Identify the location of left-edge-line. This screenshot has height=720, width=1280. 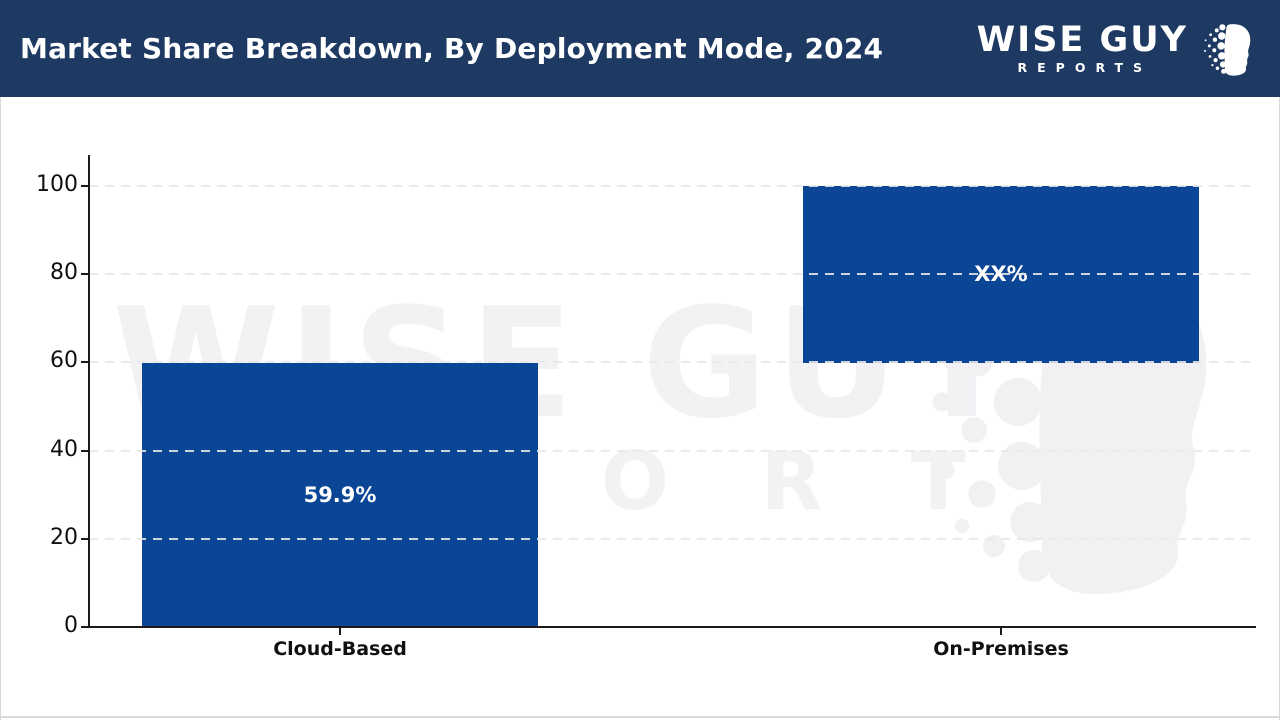
(0, 408).